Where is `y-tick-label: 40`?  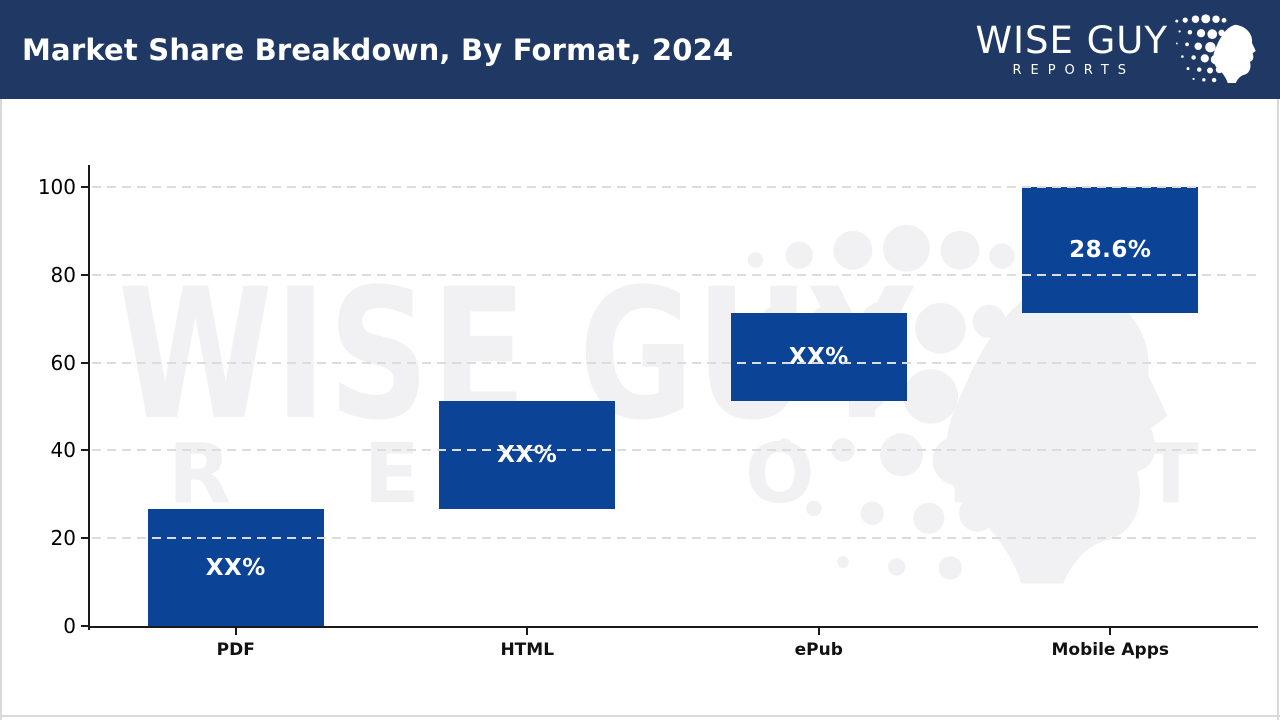
y-tick-label: 40 is located at coordinates (63, 450).